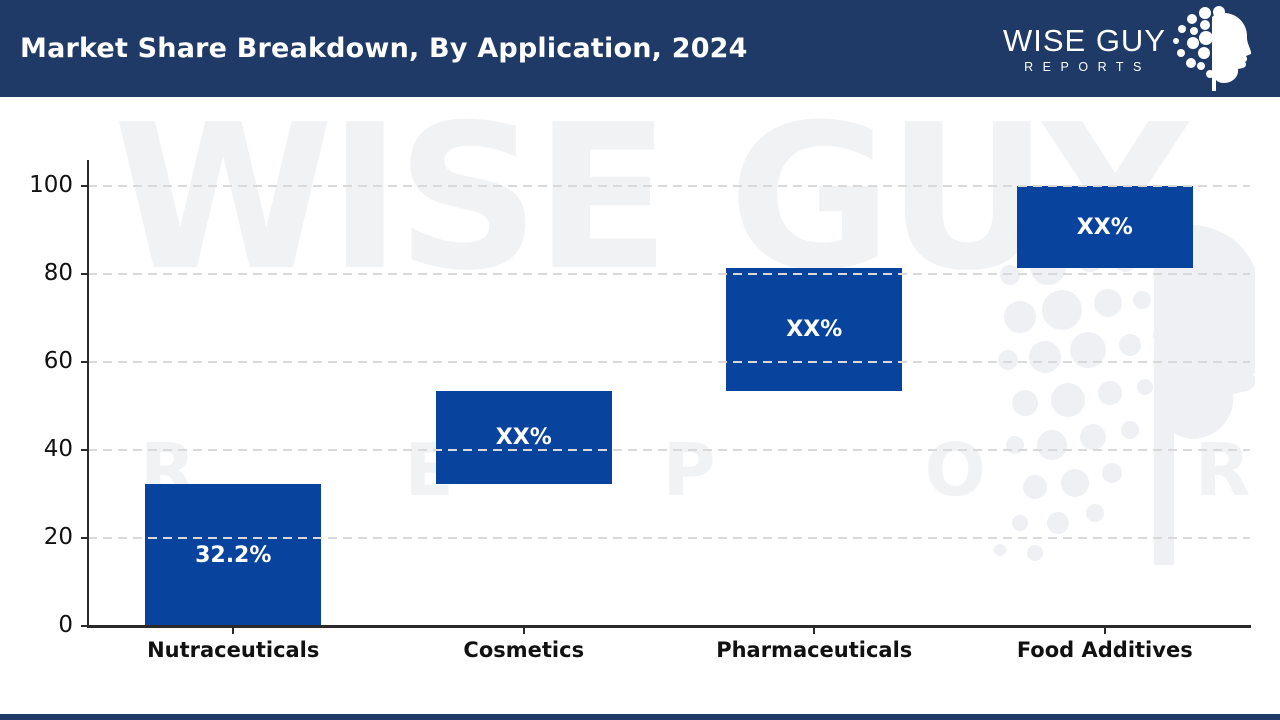 The image size is (1280, 720). What do you see at coordinates (1084, 40) in the screenshot?
I see `brand-name: WISE GUY` at bounding box center [1084, 40].